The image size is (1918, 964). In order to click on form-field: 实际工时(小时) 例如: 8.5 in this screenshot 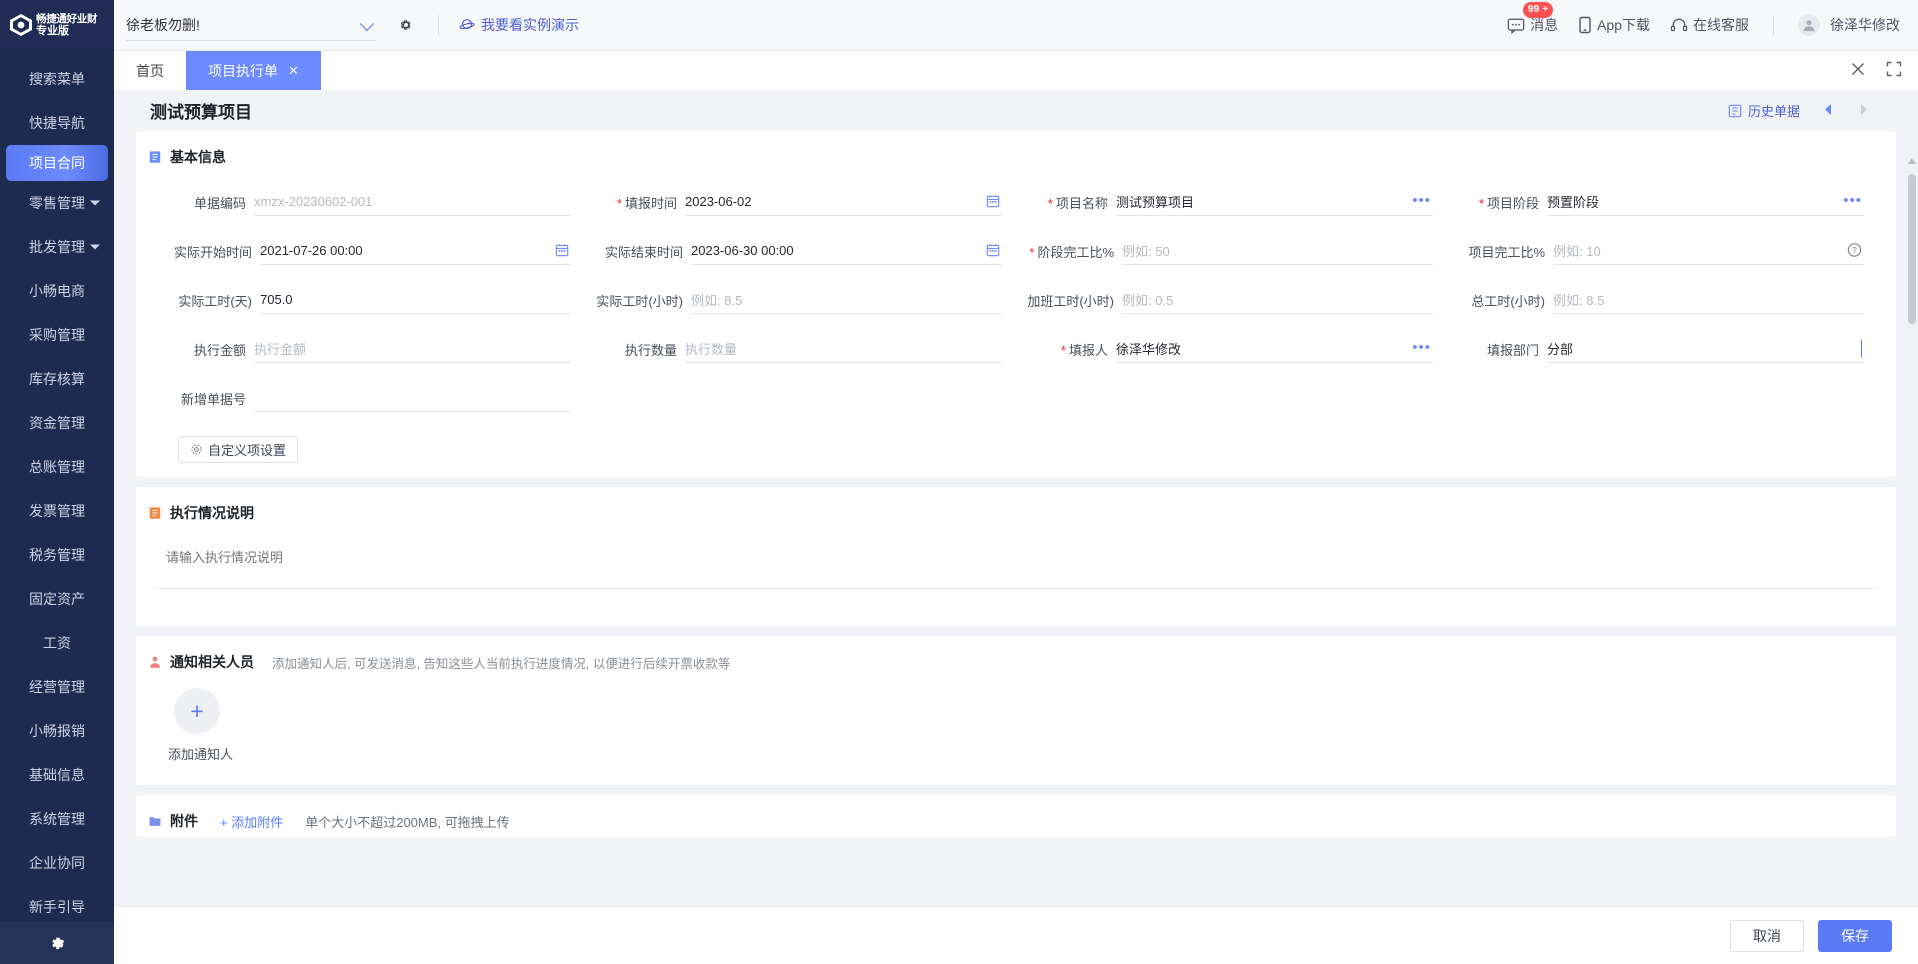, I will do `click(800, 299)`.